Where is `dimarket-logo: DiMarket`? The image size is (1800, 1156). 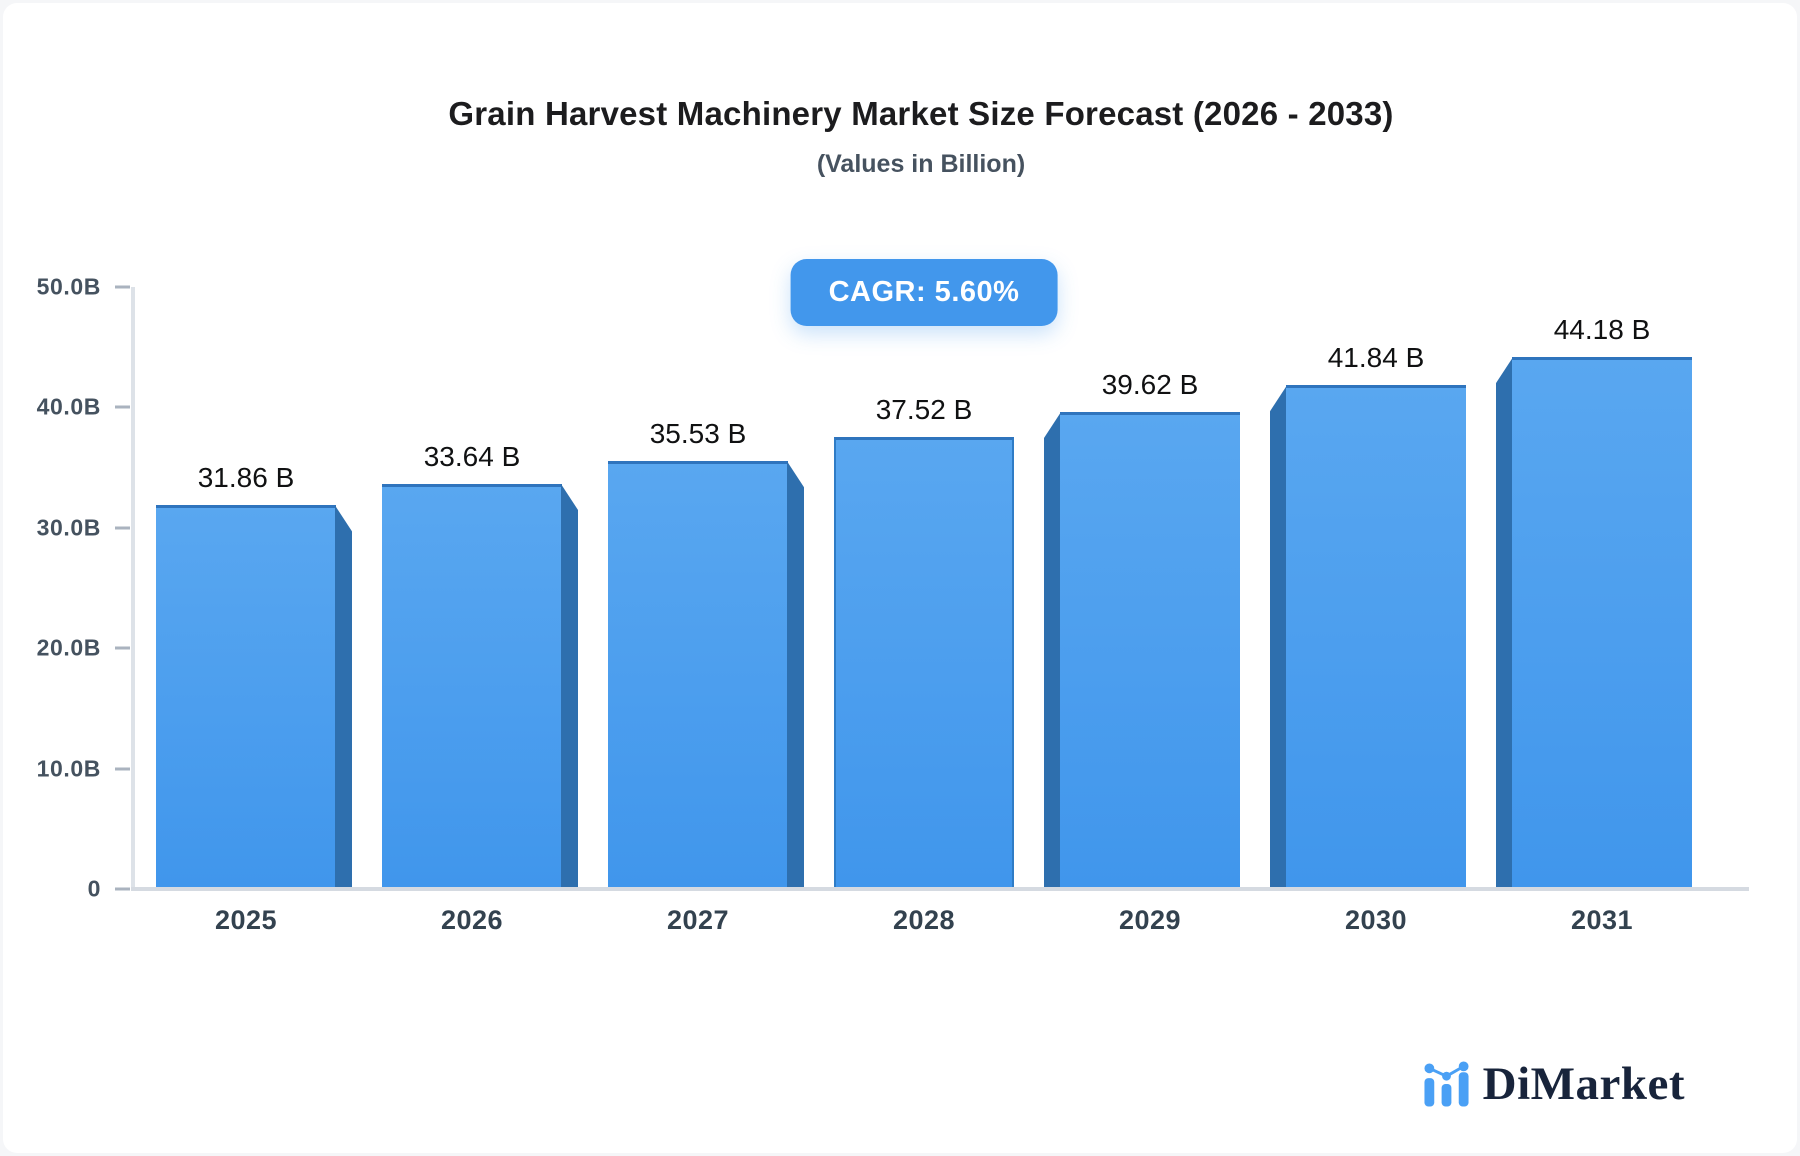 dimarket-logo: DiMarket is located at coordinates (1554, 1084).